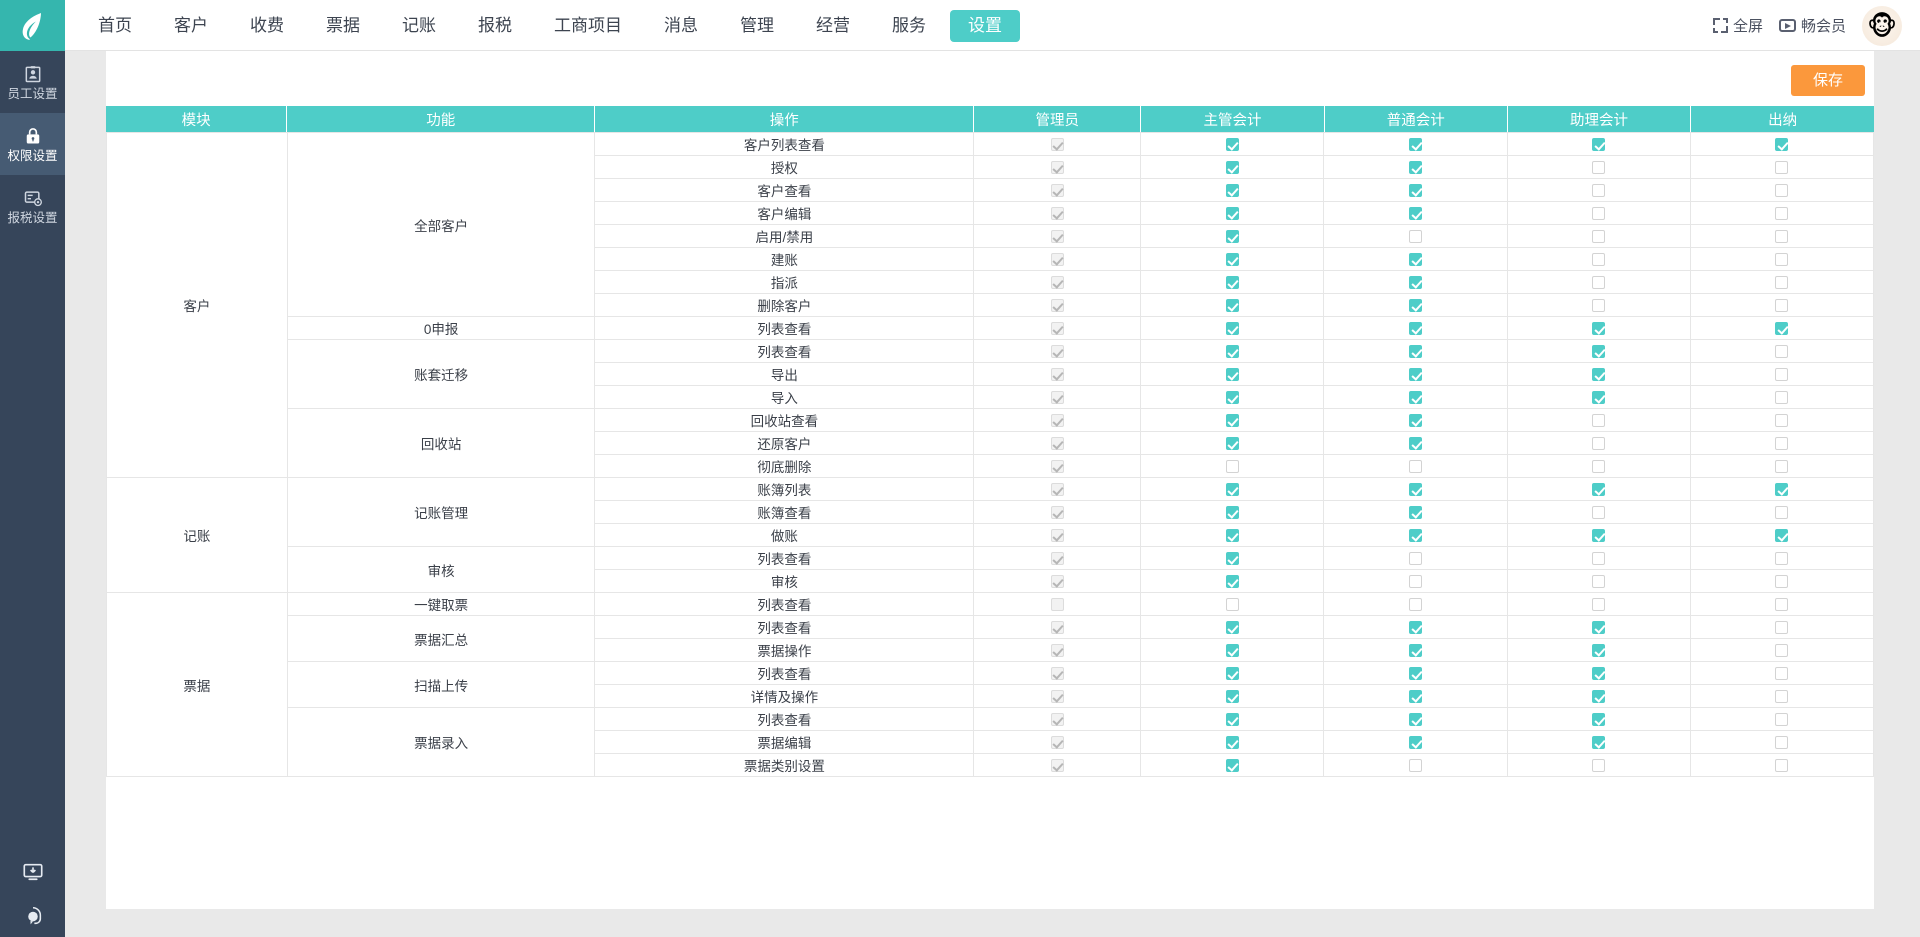 The image size is (1920, 937). Describe the element at coordinates (191, 25) in the screenshot. I see `nav-item-1: 客户` at that location.